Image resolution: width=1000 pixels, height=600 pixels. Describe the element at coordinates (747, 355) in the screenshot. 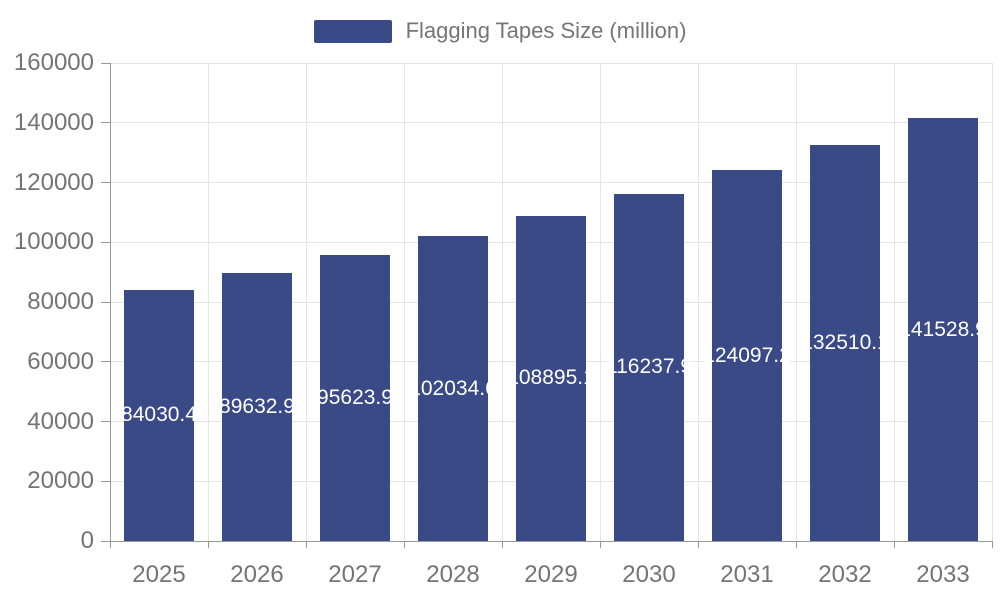

I see `bar-2031` at that location.